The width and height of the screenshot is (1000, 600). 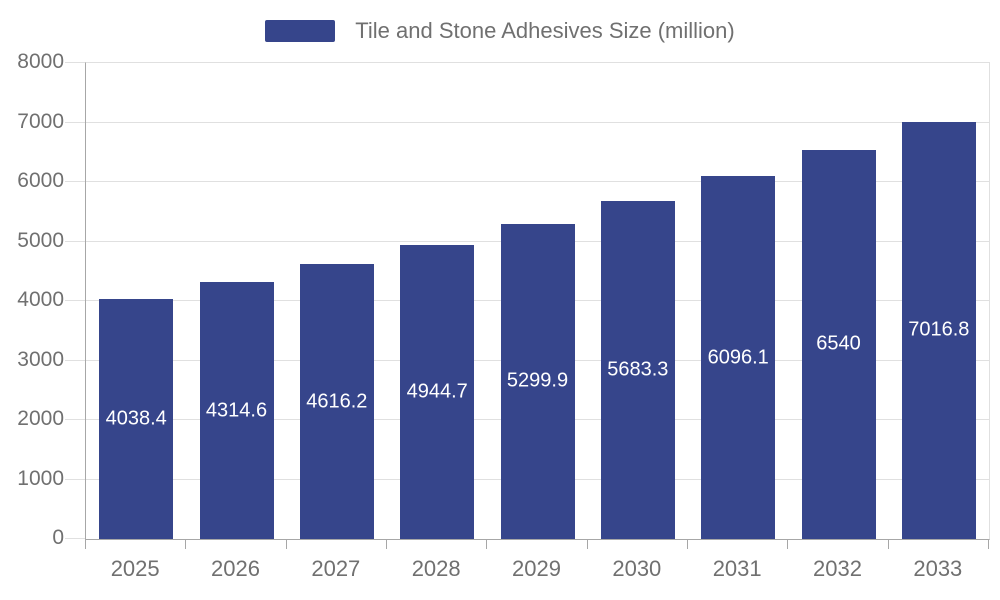 I want to click on y-tick-label-4000: 4000, so click(x=40, y=299).